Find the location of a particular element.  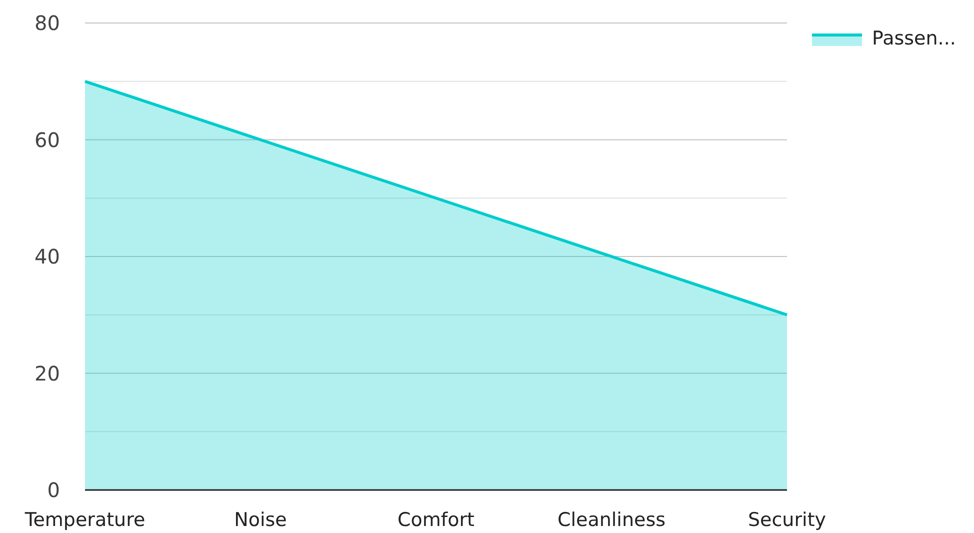

x-tick-label: Comfort is located at coordinates (436, 520).